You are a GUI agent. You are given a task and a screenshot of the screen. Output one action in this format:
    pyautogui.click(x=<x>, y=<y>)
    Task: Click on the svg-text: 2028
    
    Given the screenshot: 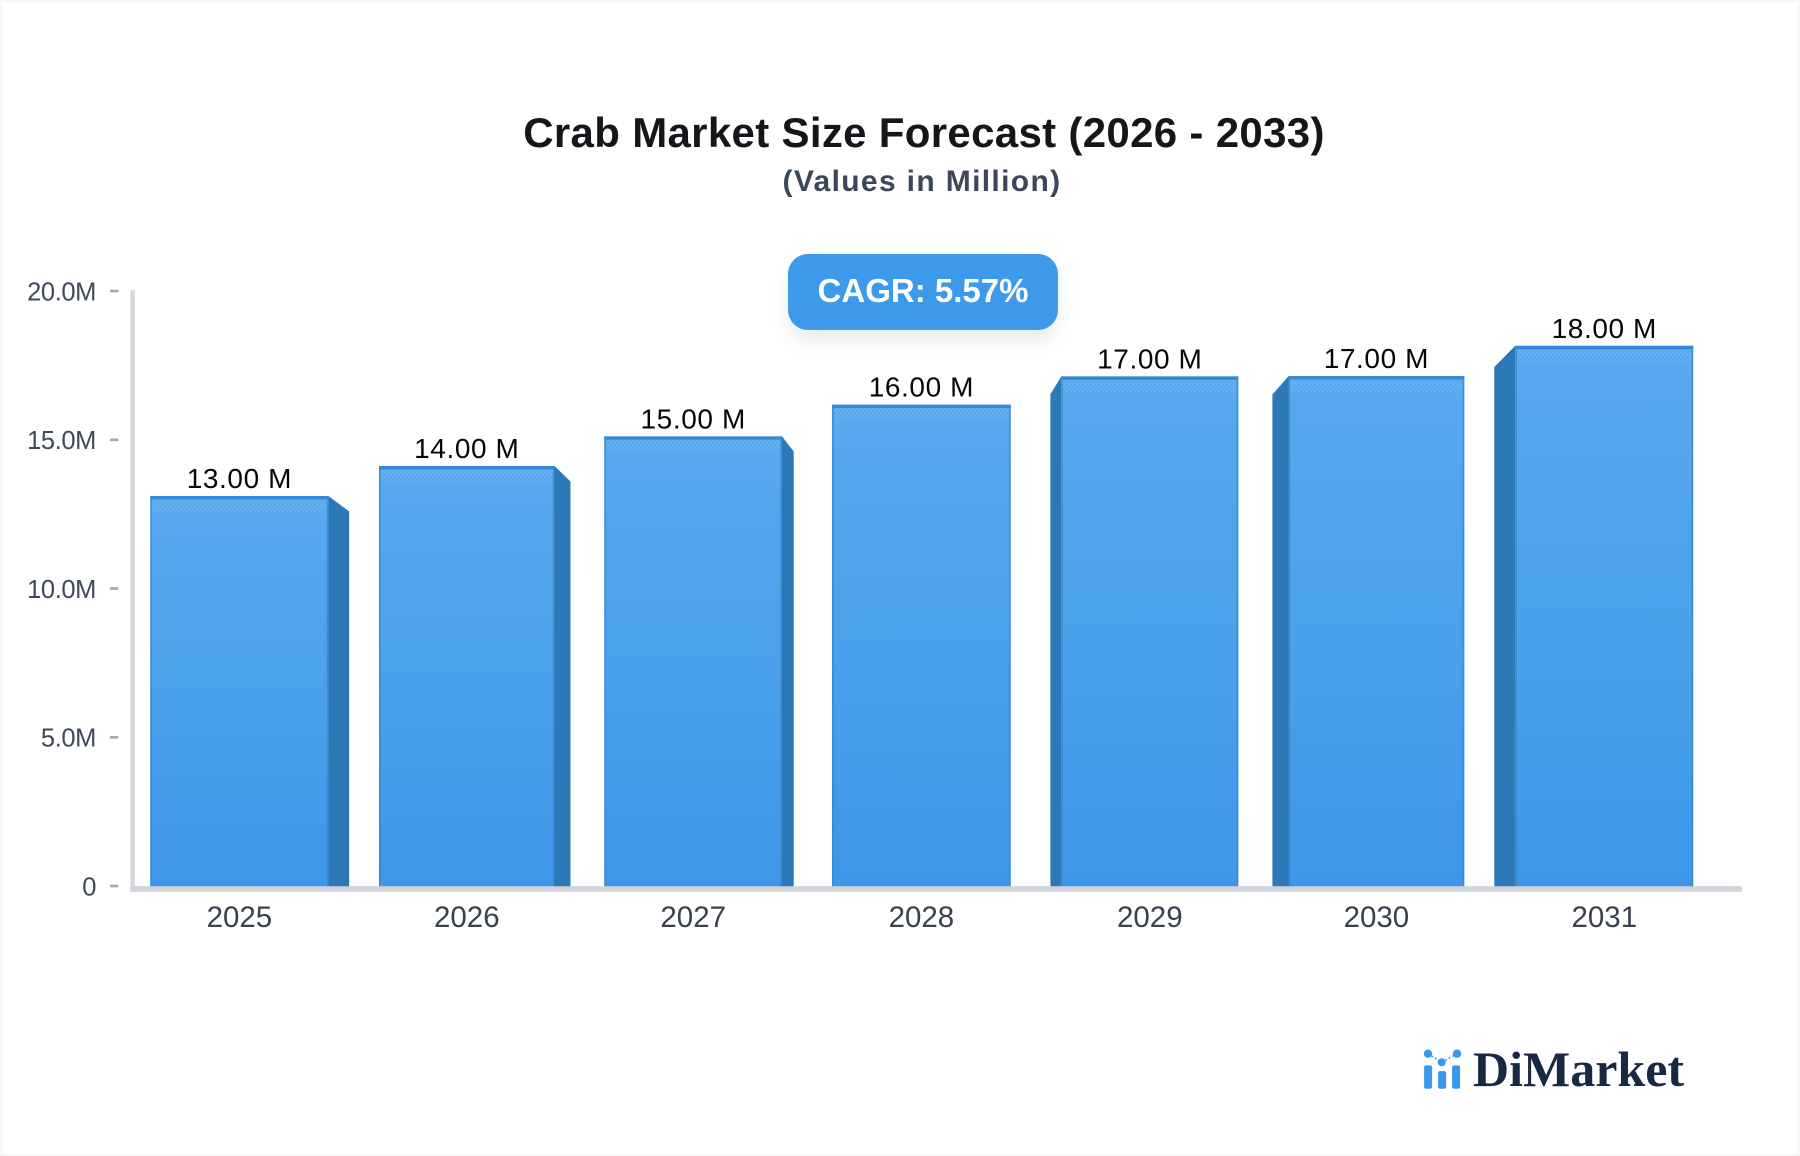 What is the action you would take?
    pyautogui.click(x=922, y=917)
    